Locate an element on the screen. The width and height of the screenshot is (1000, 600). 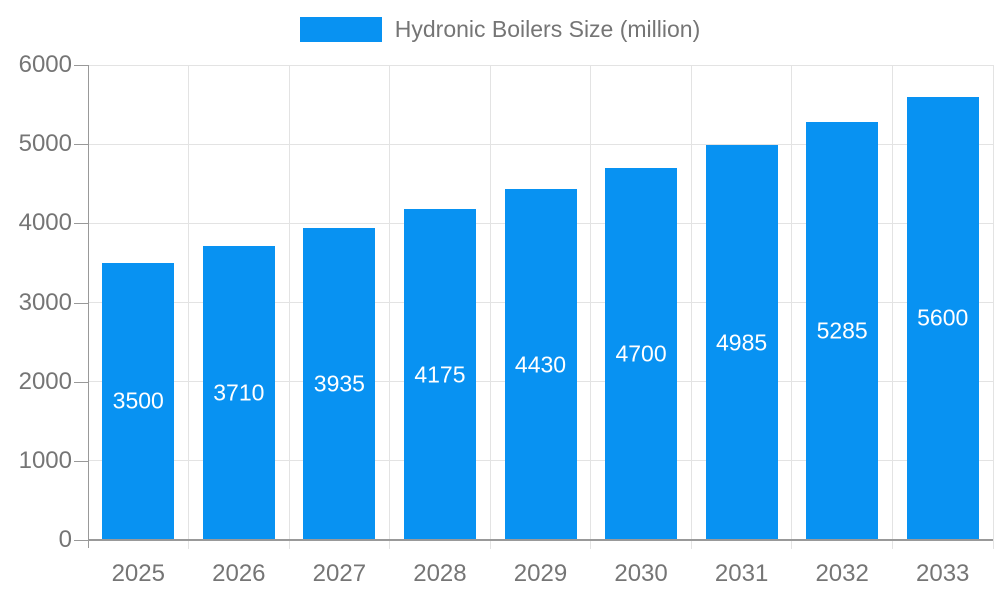
bar-value-label: 3710 is located at coordinates (239, 392).